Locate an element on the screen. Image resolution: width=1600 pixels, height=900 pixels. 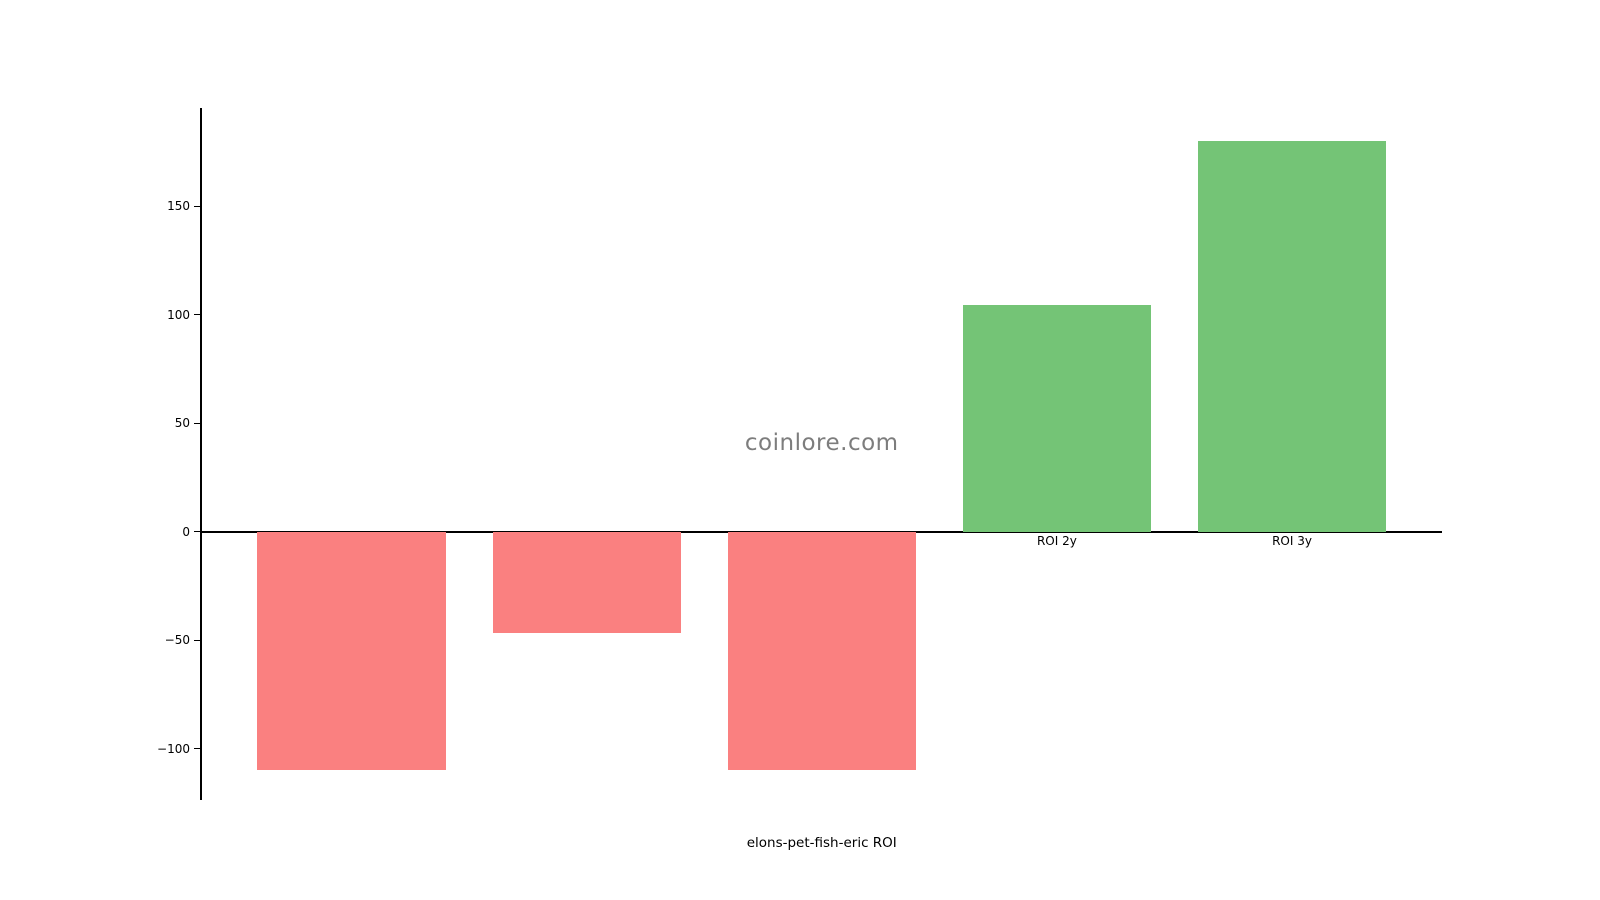
y-tick-label-0: 0 is located at coordinates (186, 531).